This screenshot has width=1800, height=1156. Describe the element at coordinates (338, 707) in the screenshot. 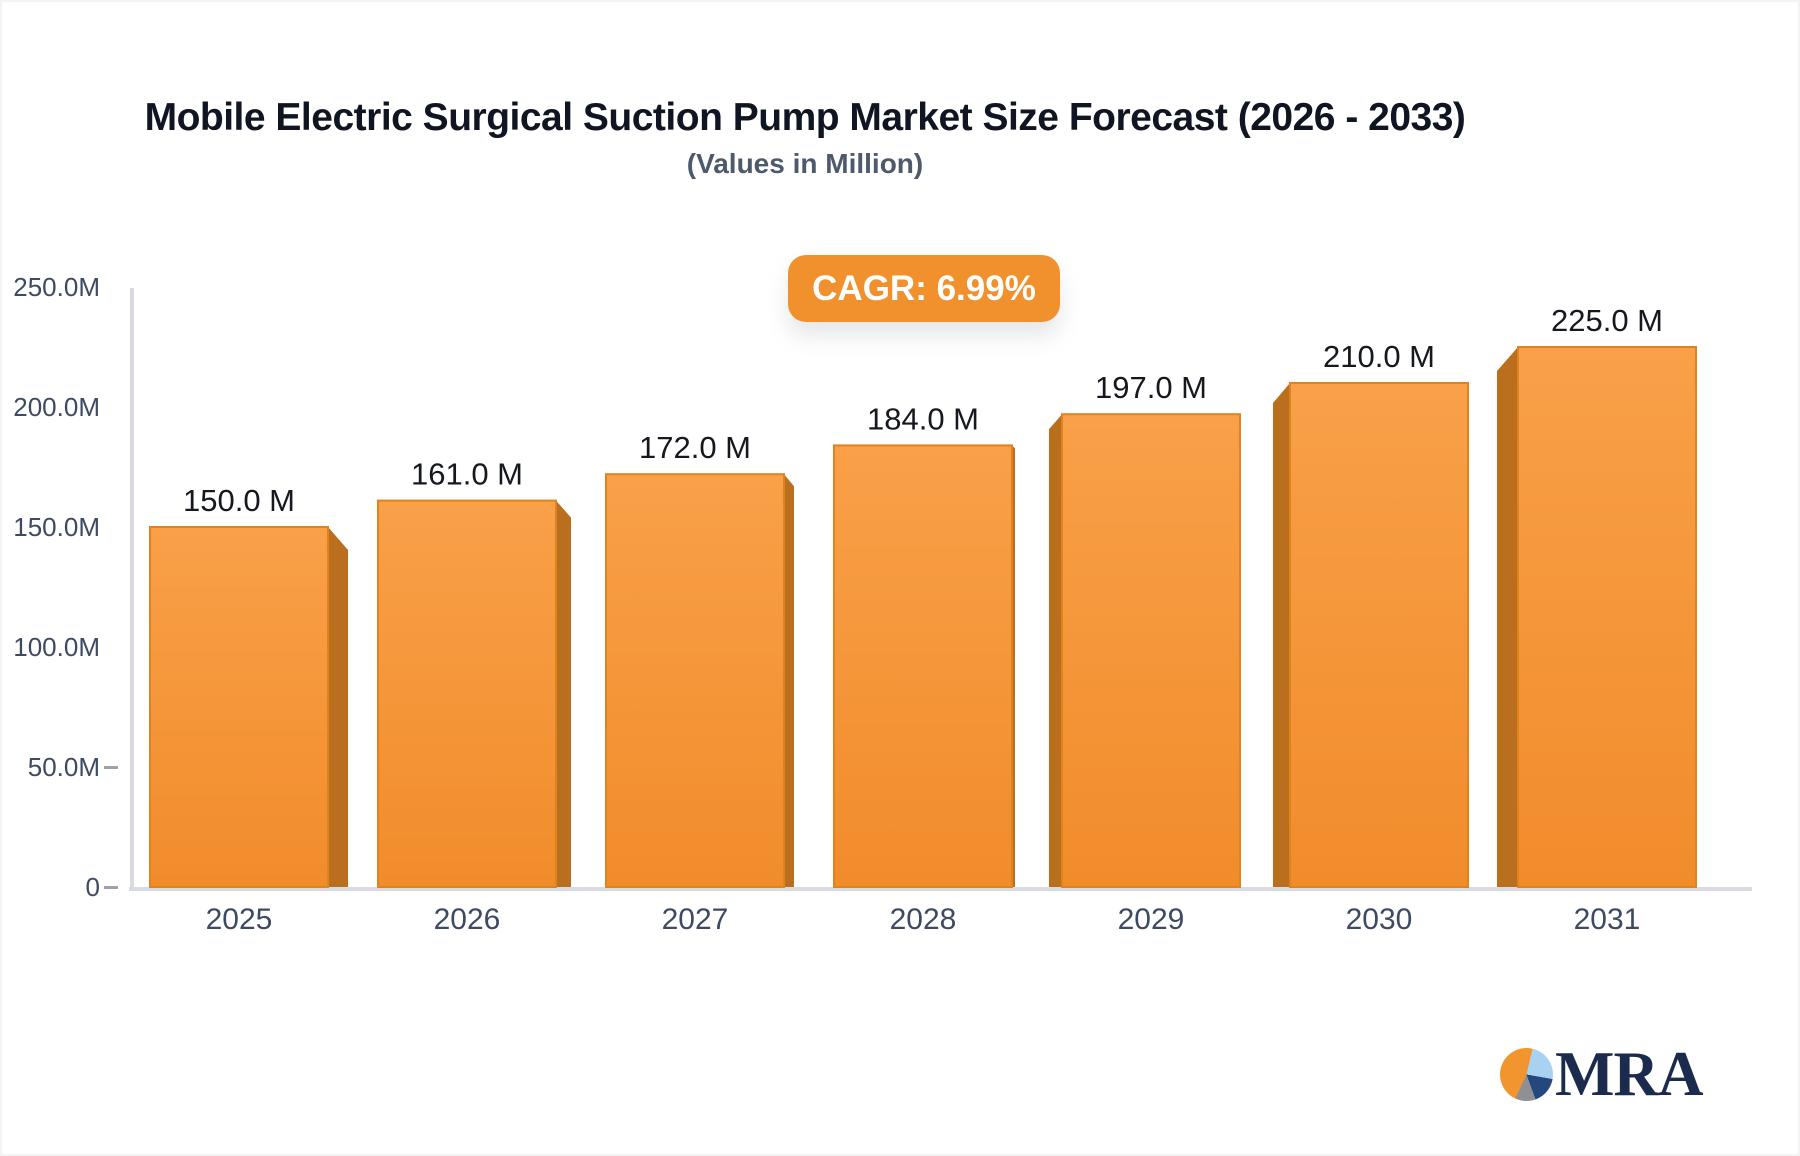

I see `bar-side-2025` at that location.